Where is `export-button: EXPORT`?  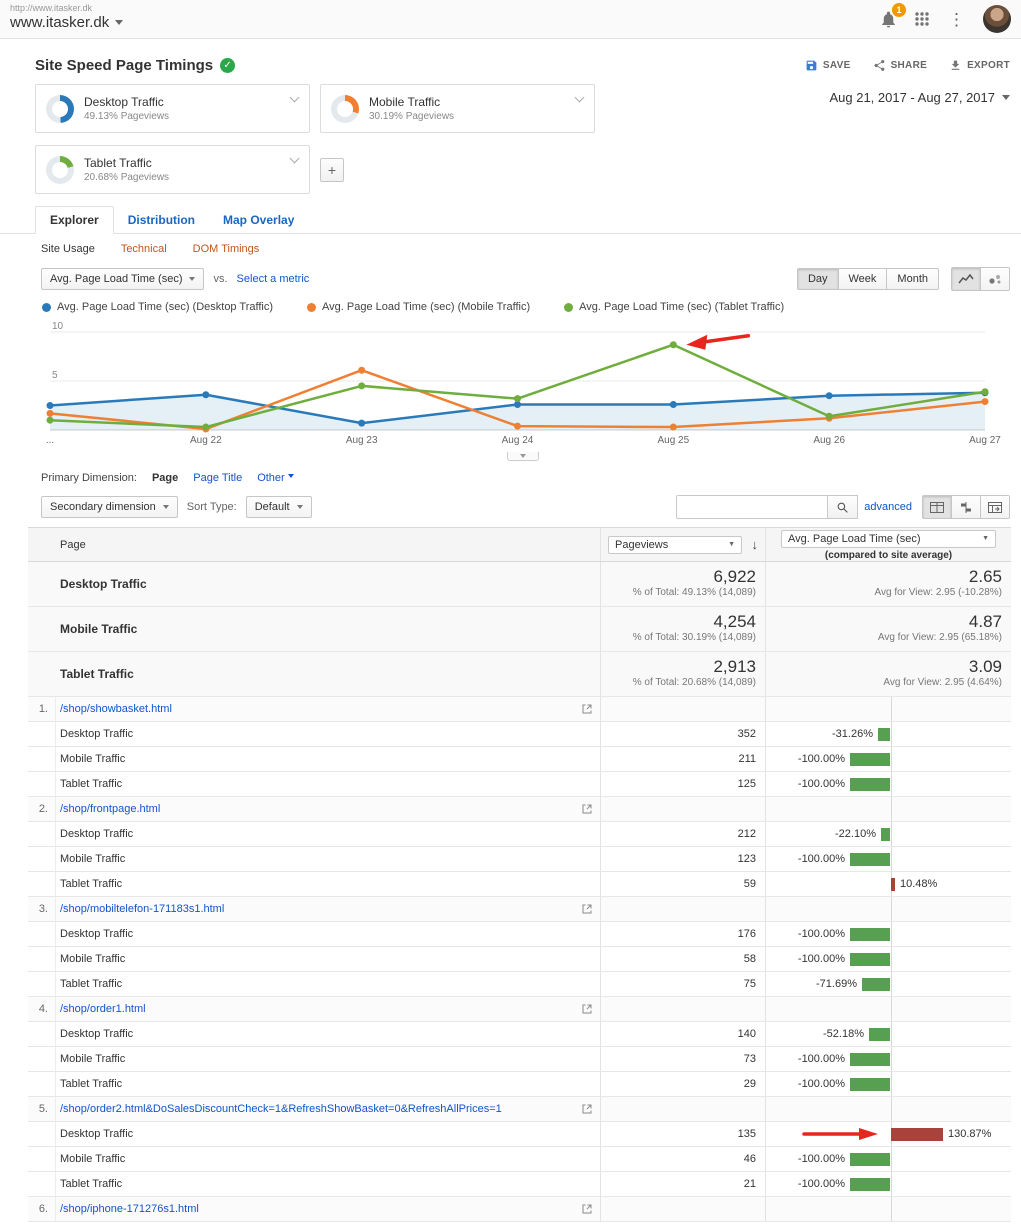
export-button: EXPORT is located at coordinates (979, 65).